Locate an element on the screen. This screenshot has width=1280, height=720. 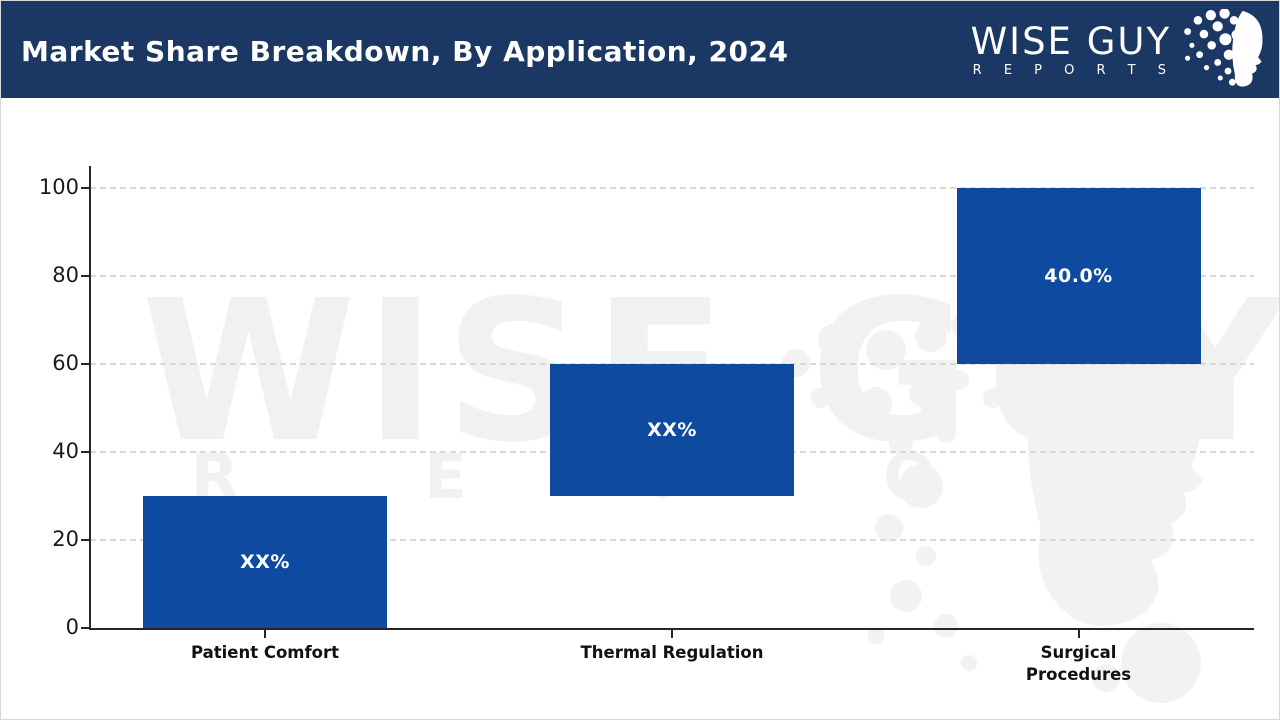
bar-value-label: 40.0% is located at coordinates (1078, 276).